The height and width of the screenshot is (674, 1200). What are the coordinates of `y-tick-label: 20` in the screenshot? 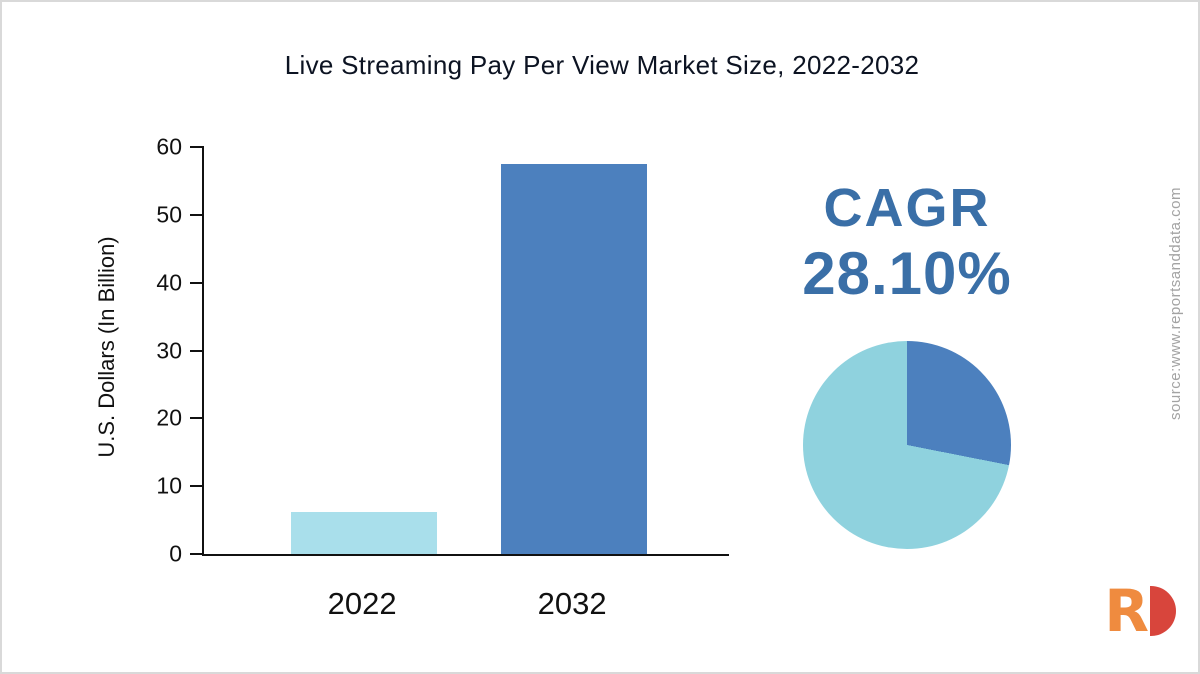 It's located at (169, 417).